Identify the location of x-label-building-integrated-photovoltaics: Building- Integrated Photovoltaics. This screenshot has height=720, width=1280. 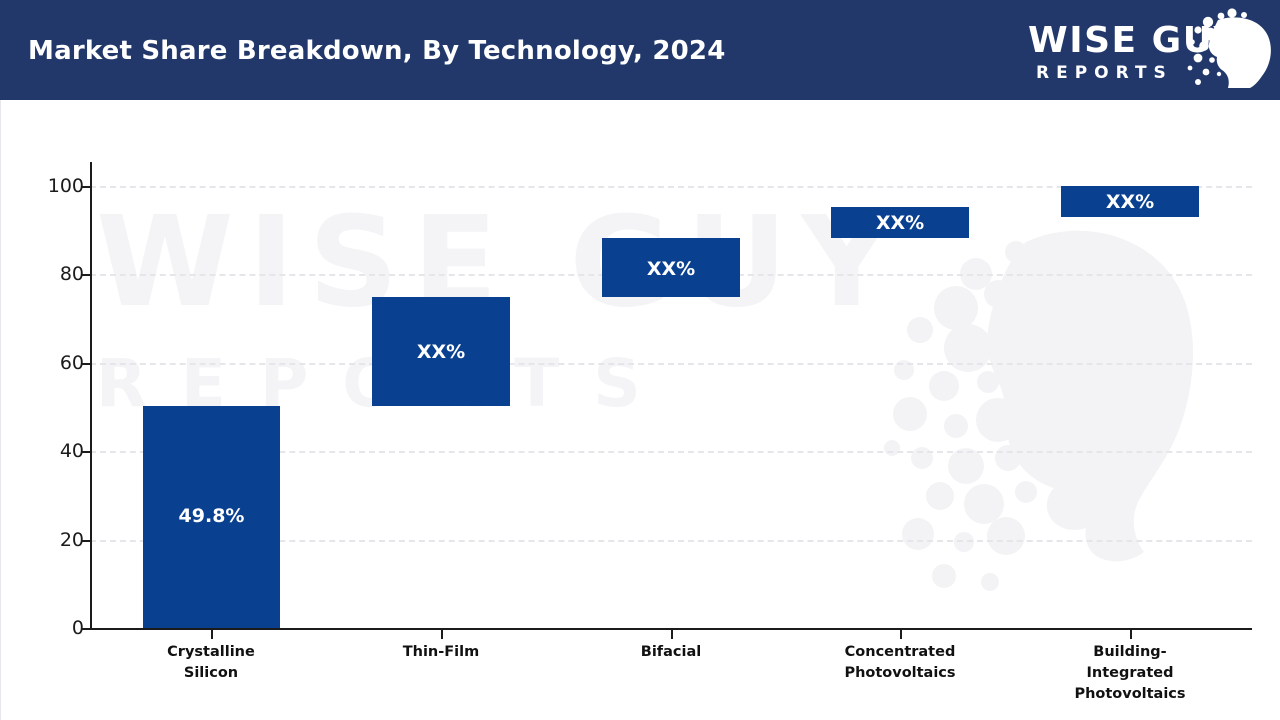
(1130, 673).